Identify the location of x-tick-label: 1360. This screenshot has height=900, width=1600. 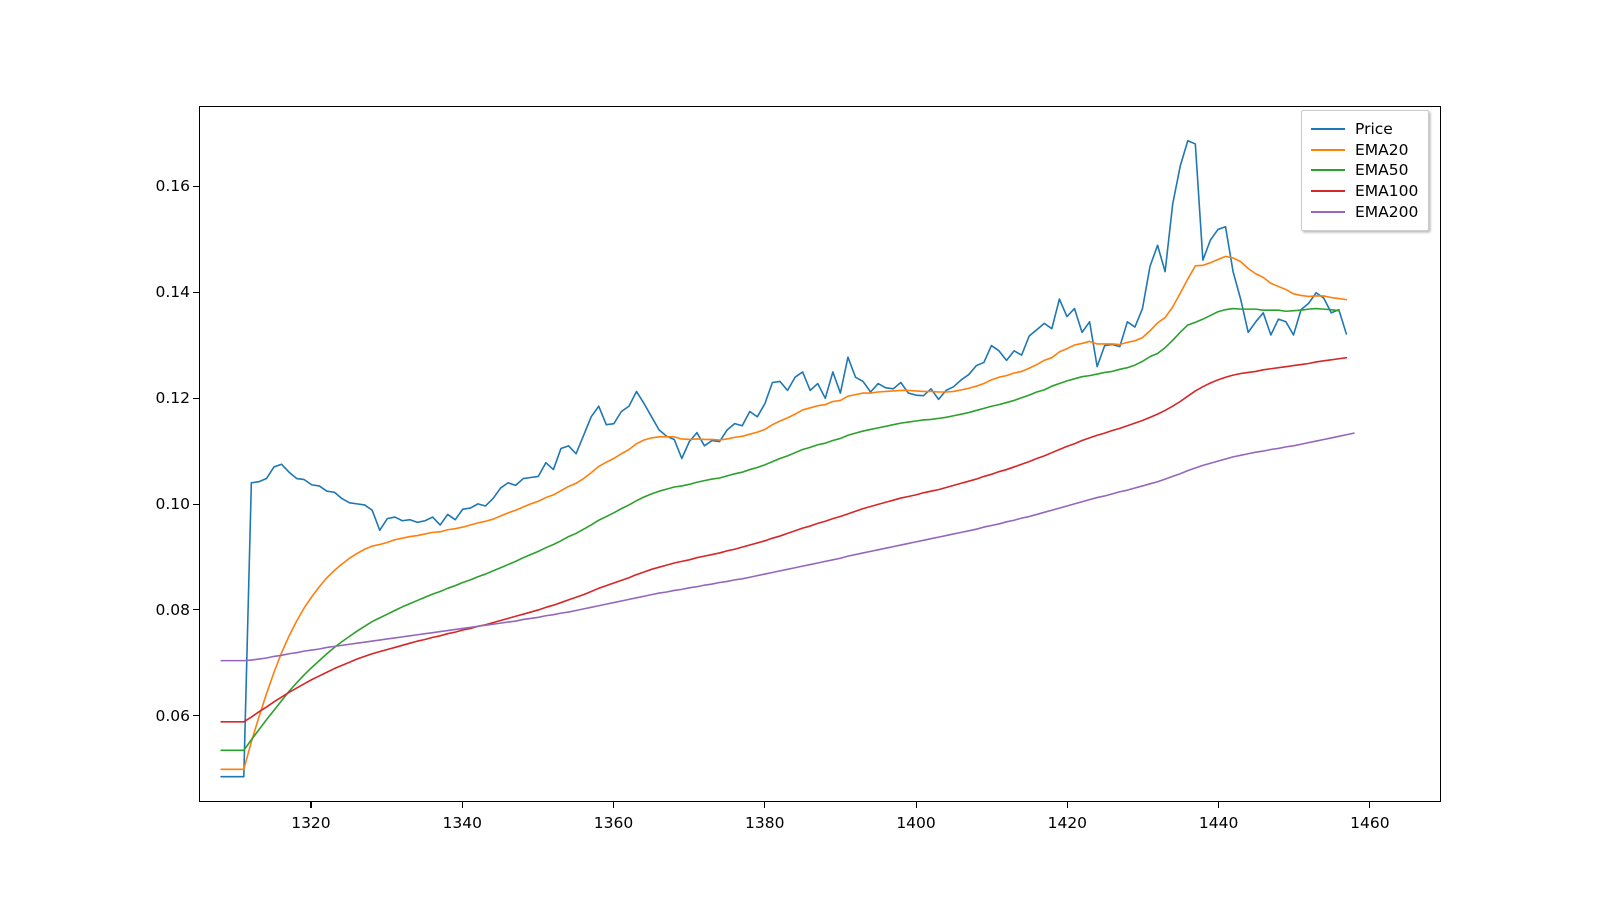
(613, 823).